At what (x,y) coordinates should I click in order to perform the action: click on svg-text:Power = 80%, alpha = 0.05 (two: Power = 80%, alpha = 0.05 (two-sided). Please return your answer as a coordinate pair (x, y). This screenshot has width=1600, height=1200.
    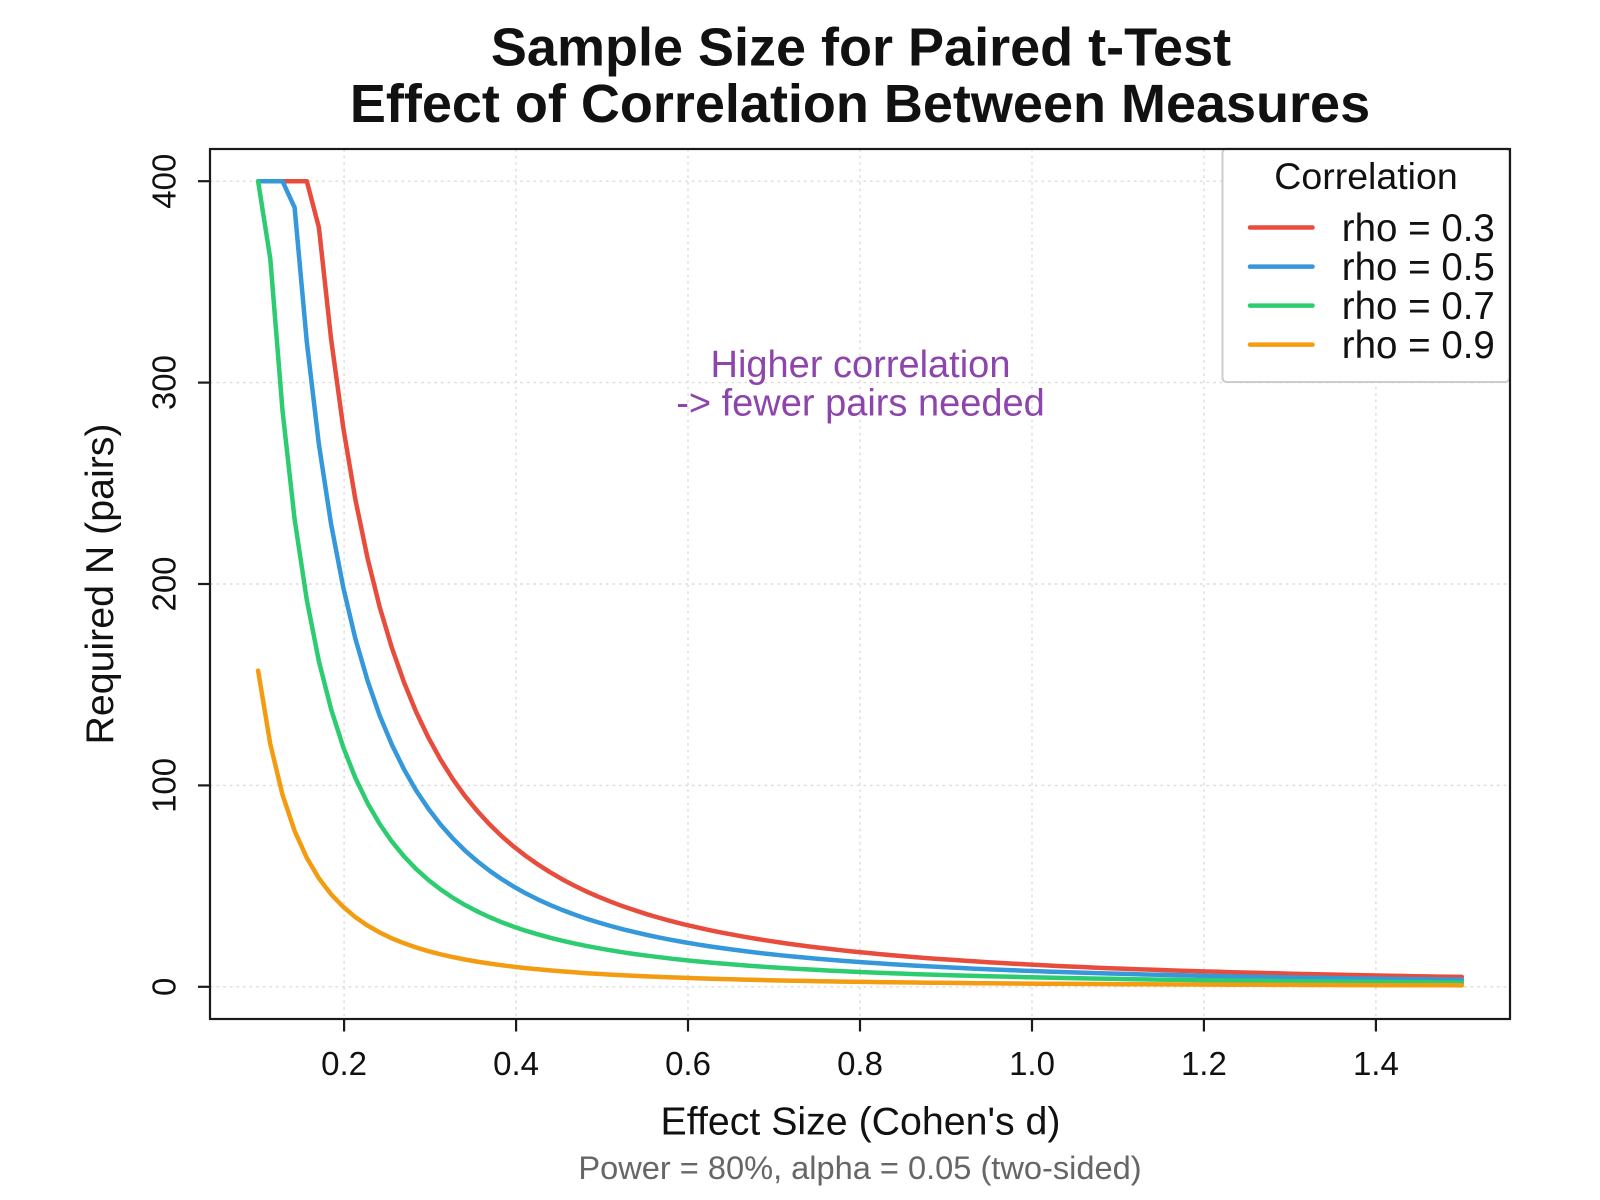
    Looking at the image, I should click on (859, 1167).